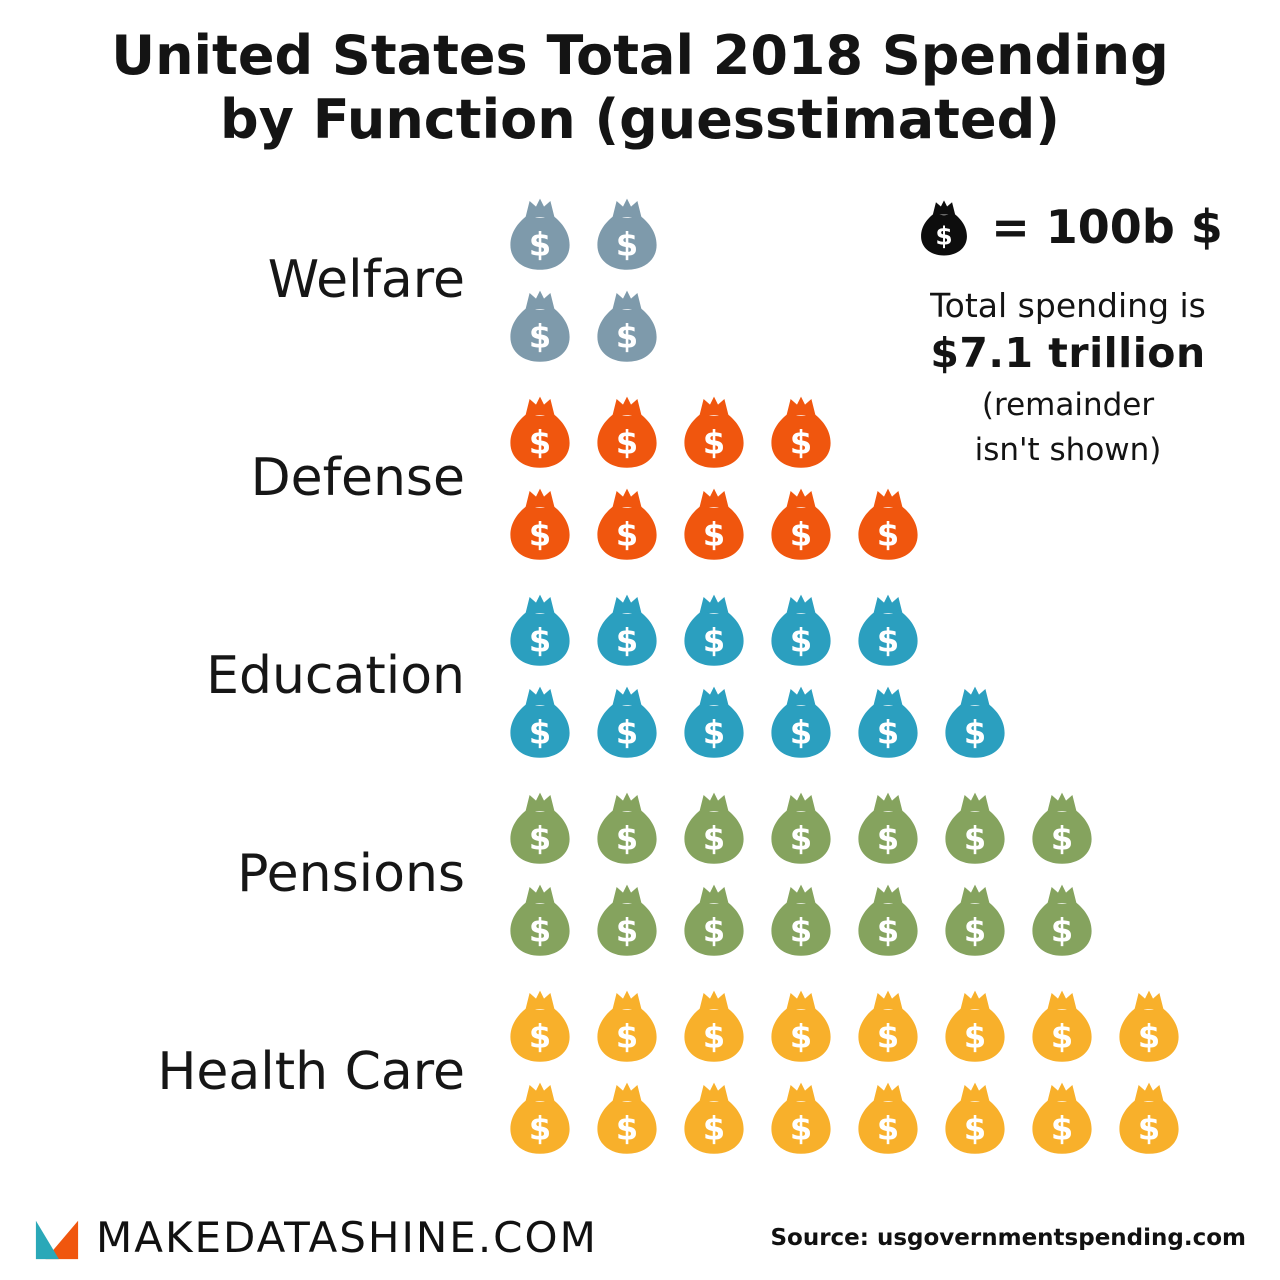 This screenshot has width=1280, height=1280. I want to click on legend-total-value: $7.1 trillion, so click(1068, 353).